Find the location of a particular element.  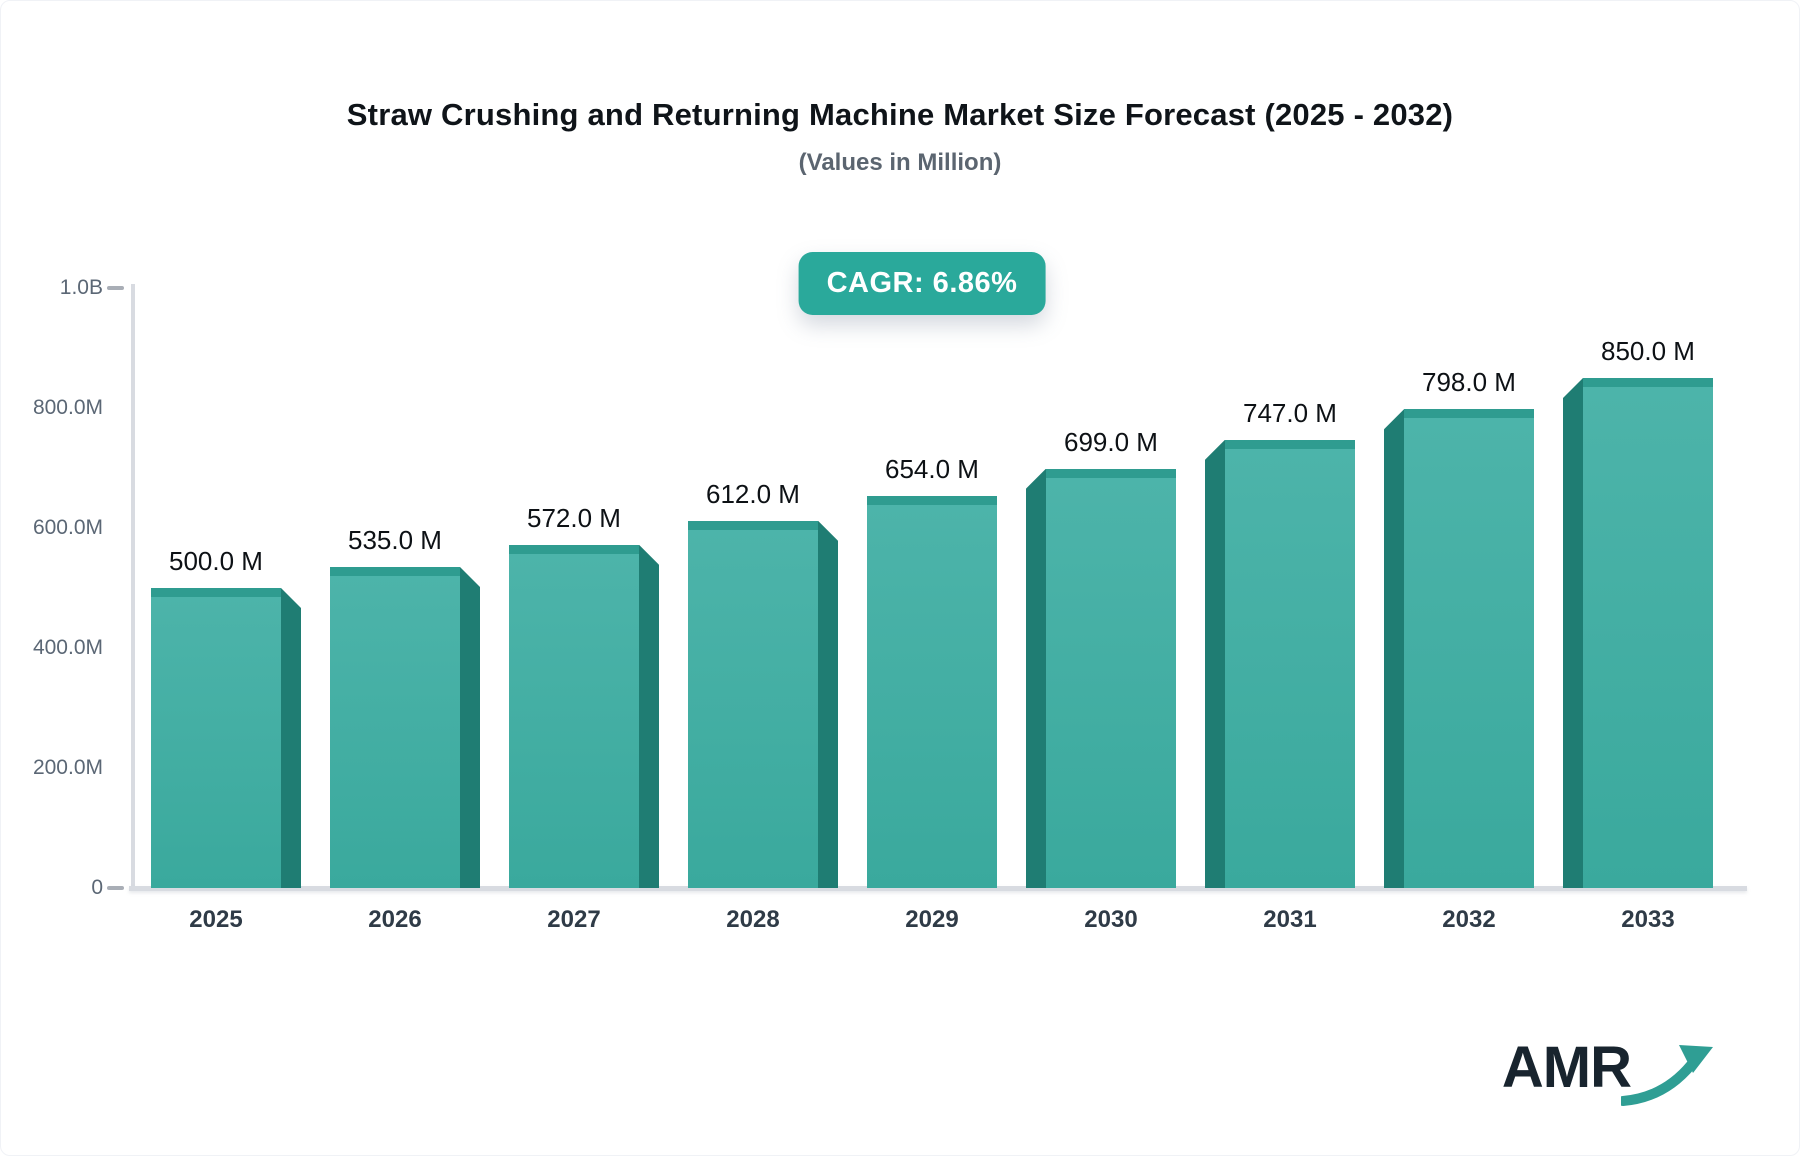

x-tick-label: 2027 is located at coordinates (574, 919).